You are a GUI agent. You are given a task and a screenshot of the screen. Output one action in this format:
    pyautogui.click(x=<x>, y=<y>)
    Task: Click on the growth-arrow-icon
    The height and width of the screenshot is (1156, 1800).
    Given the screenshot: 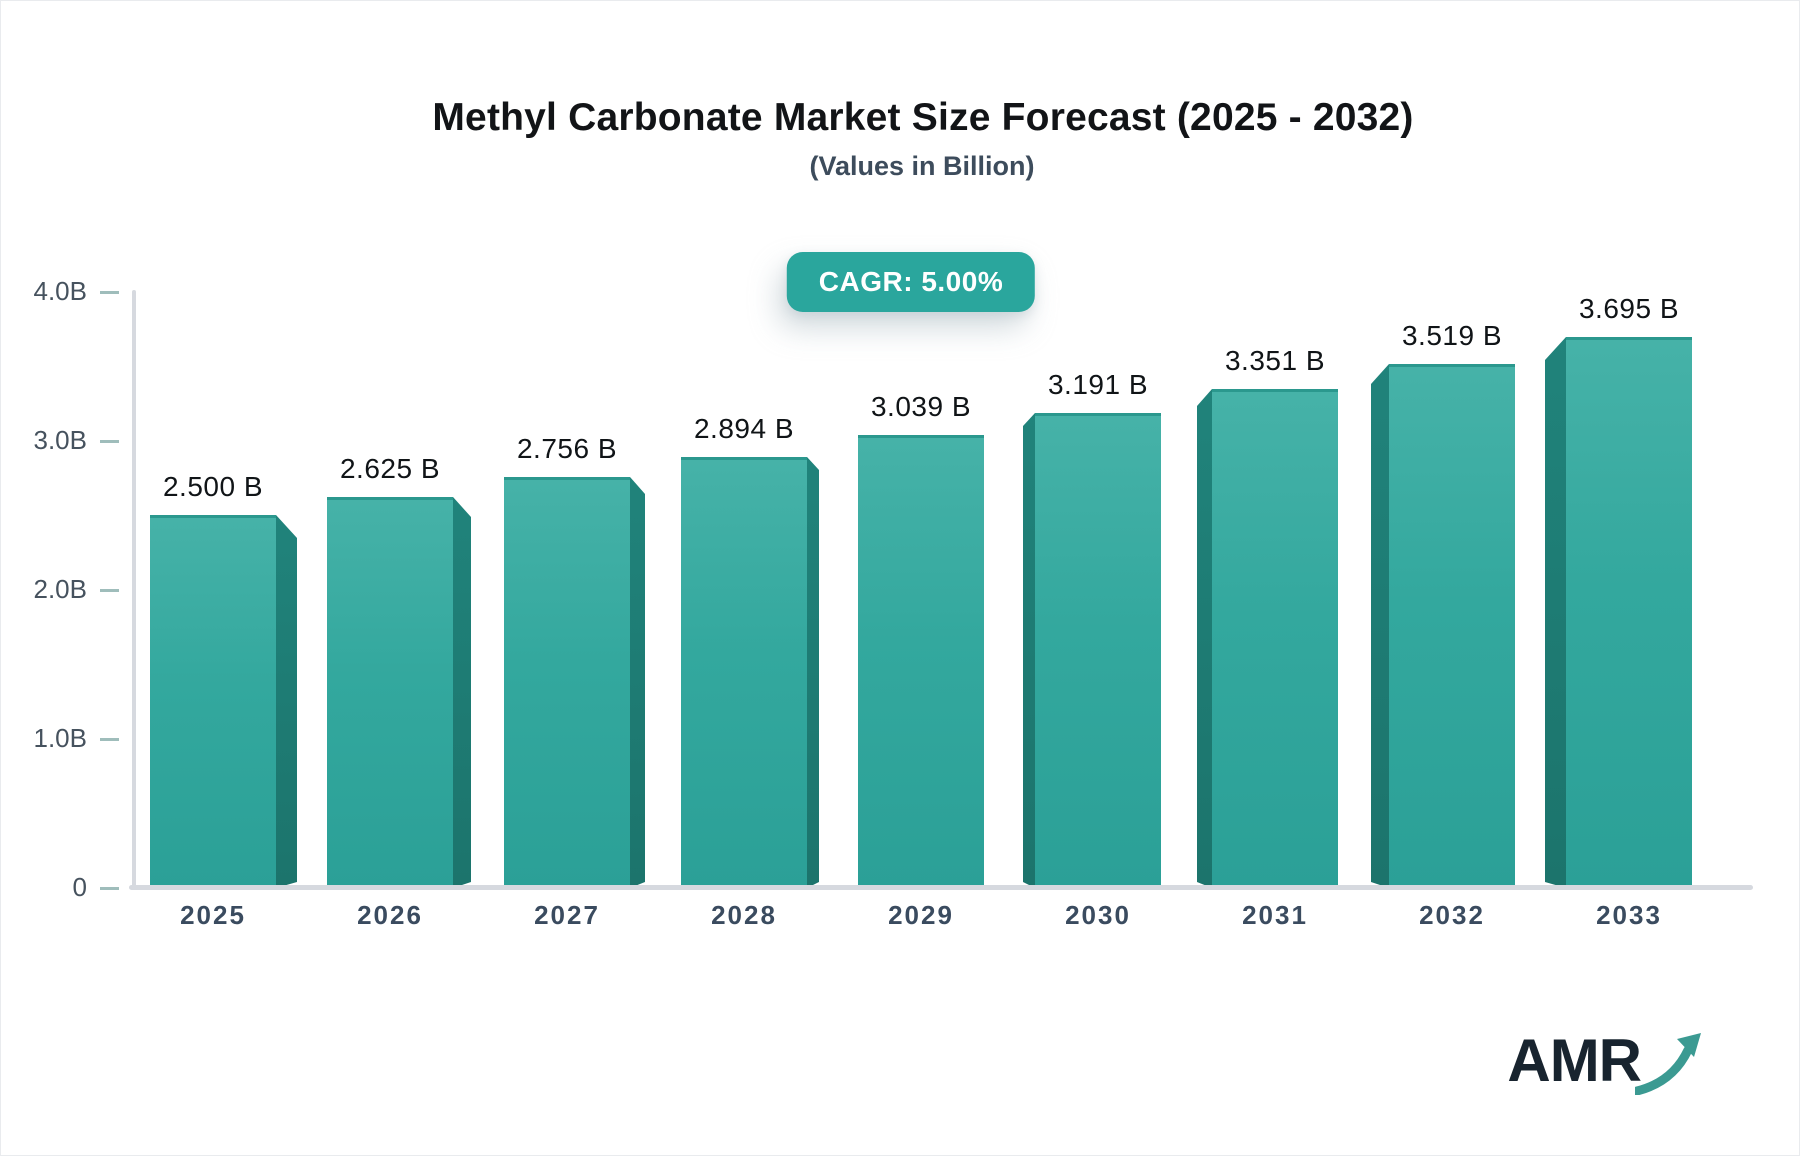 What is the action you would take?
    pyautogui.click(x=1668, y=1064)
    